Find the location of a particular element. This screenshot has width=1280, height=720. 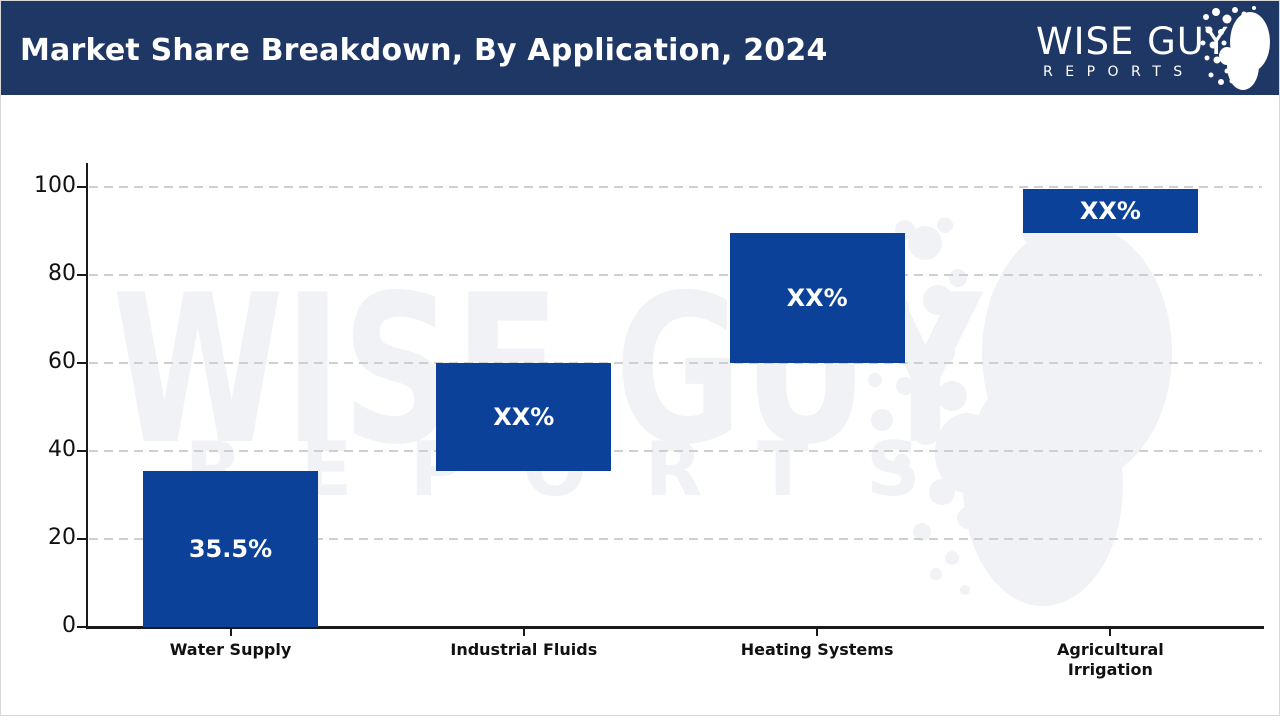

brand-logo-name: WISE GUY is located at coordinates (1132, 41).